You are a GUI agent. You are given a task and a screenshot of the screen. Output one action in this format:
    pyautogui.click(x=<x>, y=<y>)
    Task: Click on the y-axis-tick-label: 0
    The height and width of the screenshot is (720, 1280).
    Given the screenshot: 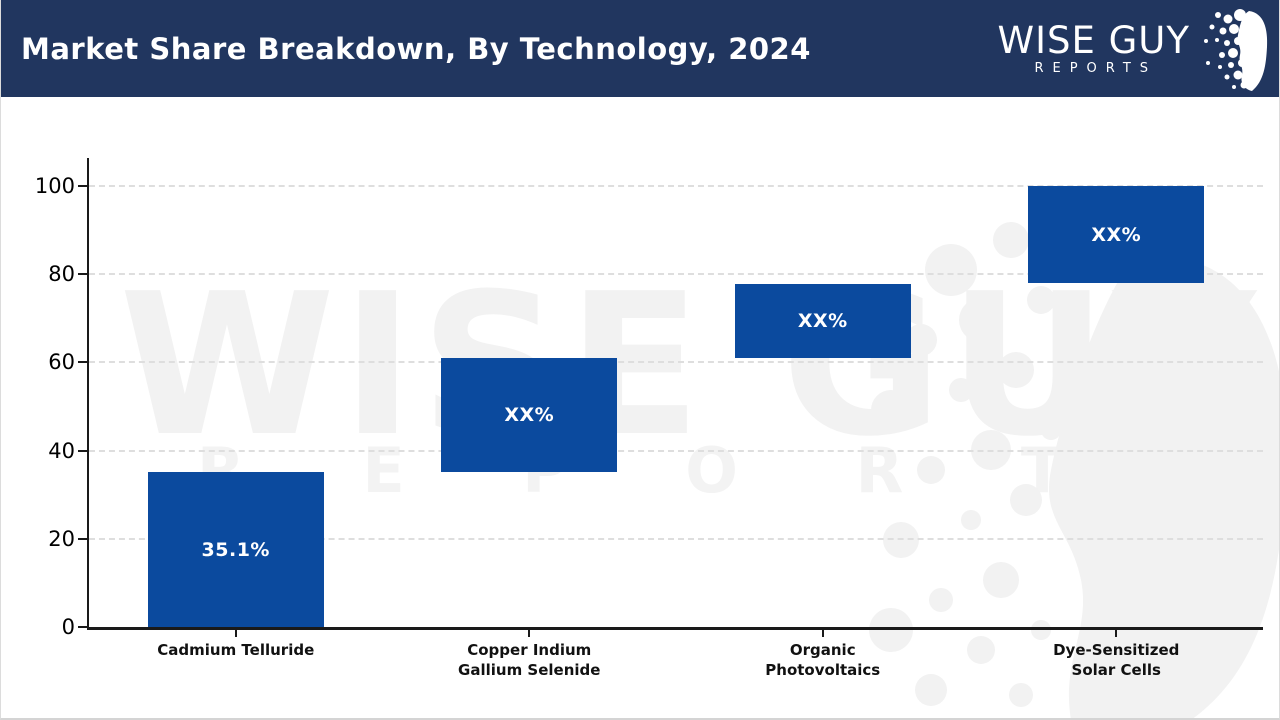 What is the action you would take?
    pyautogui.click(x=68, y=627)
    